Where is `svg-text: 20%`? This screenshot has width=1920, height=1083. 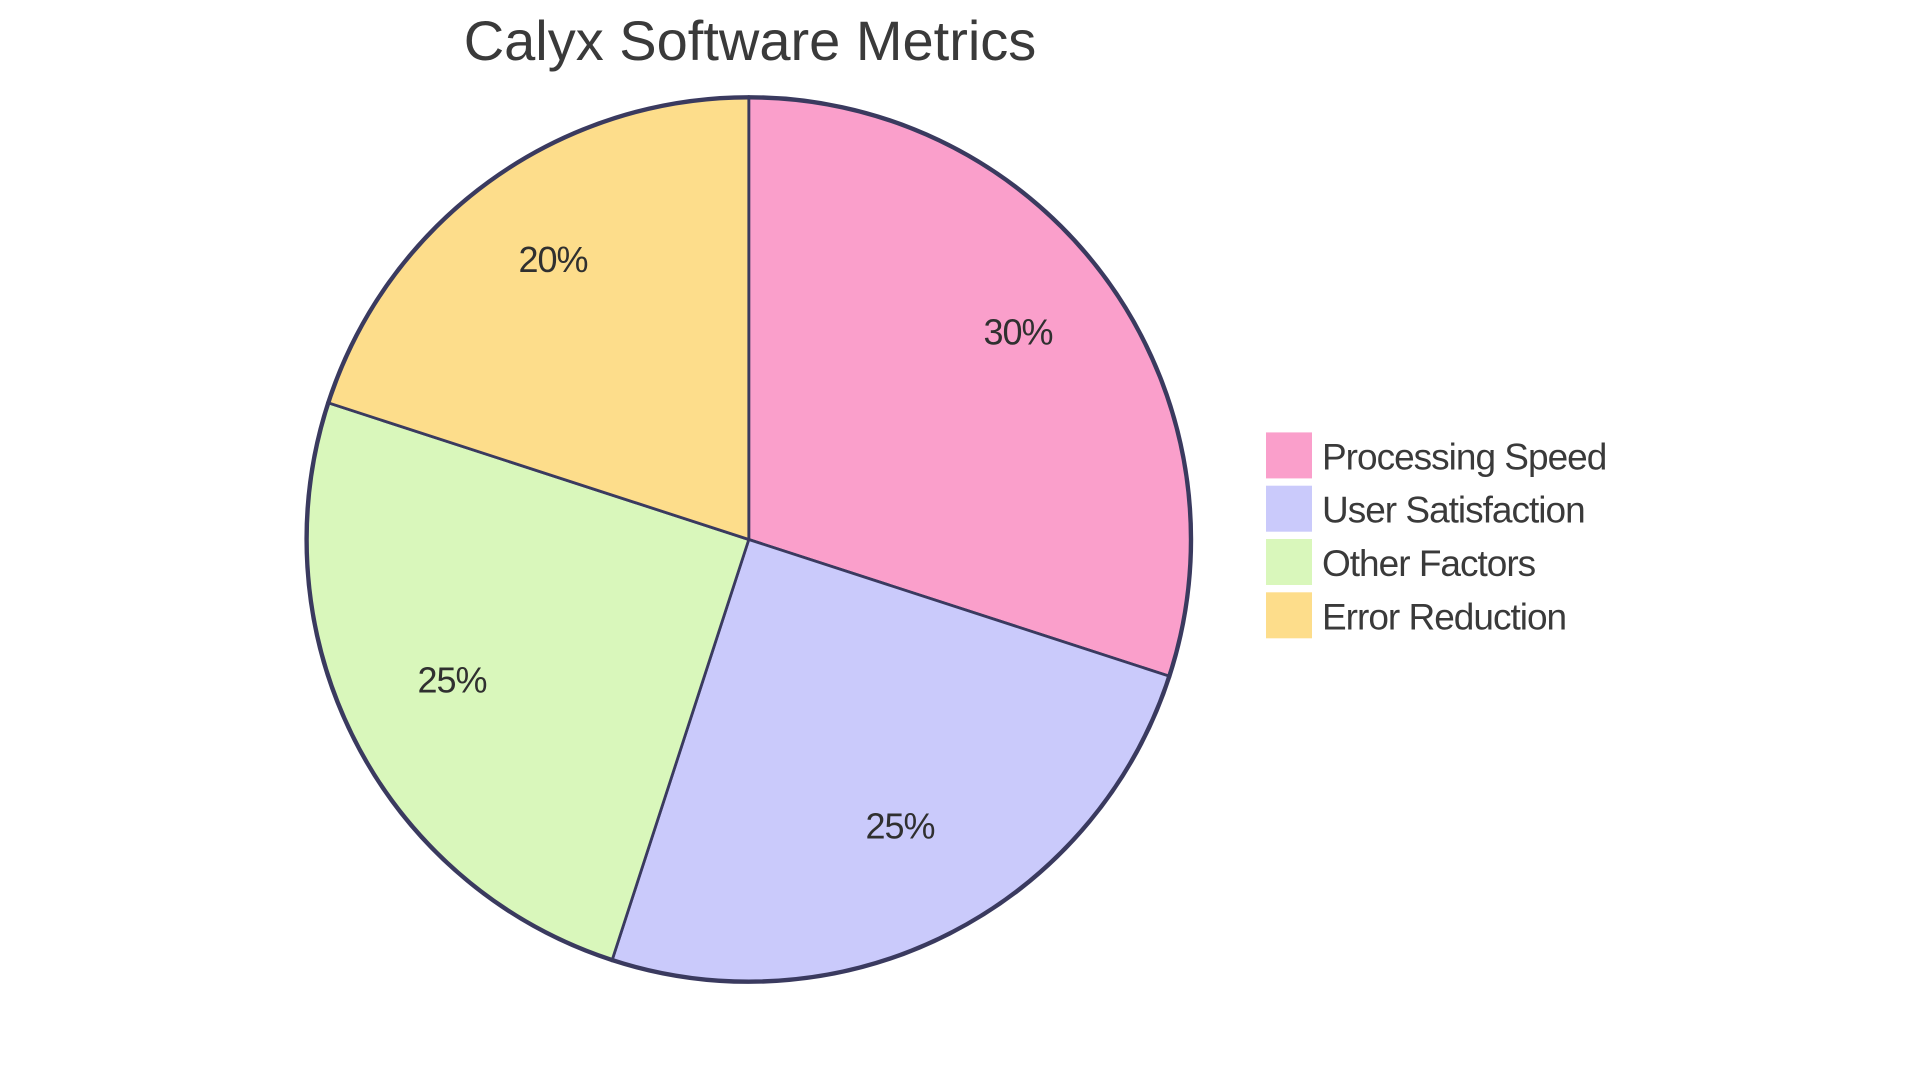
svg-text: 20% is located at coordinates (552, 259).